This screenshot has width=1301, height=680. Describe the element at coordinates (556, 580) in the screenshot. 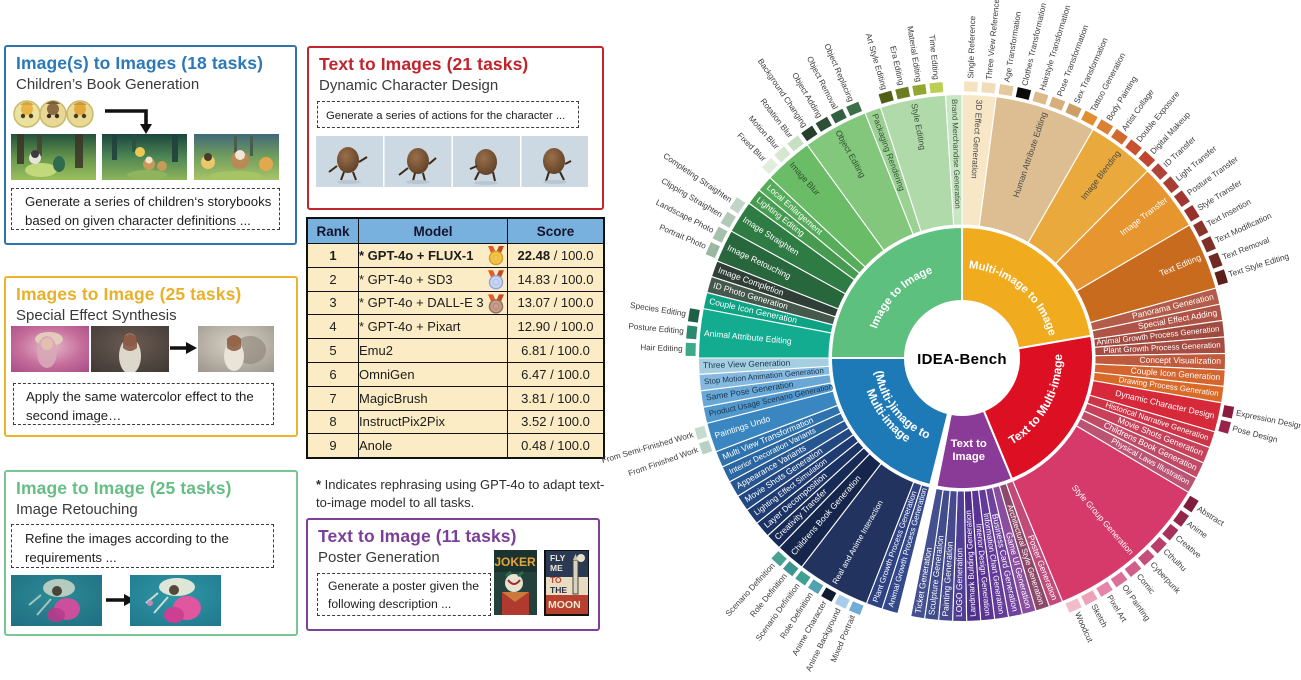

I see `svg-text: TO` at that location.